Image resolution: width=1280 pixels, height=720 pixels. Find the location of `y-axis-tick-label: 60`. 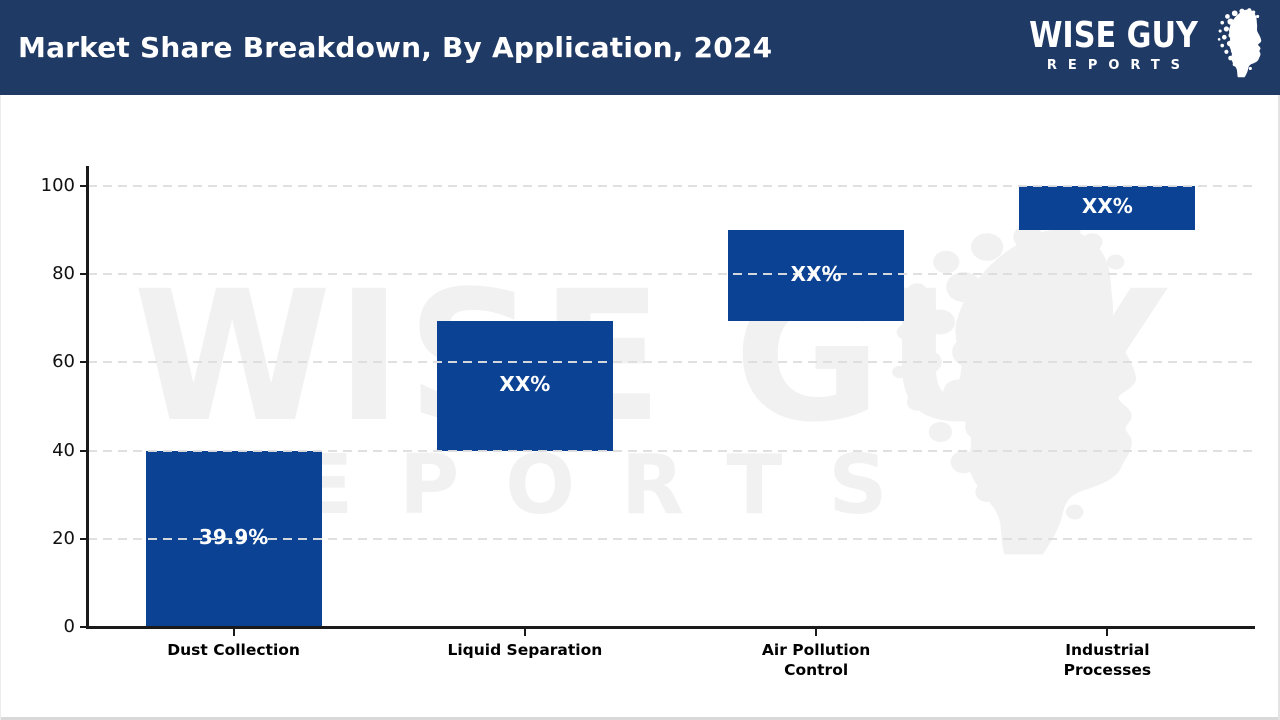

y-axis-tick-label: 60 is located at coordinates (63, 362).